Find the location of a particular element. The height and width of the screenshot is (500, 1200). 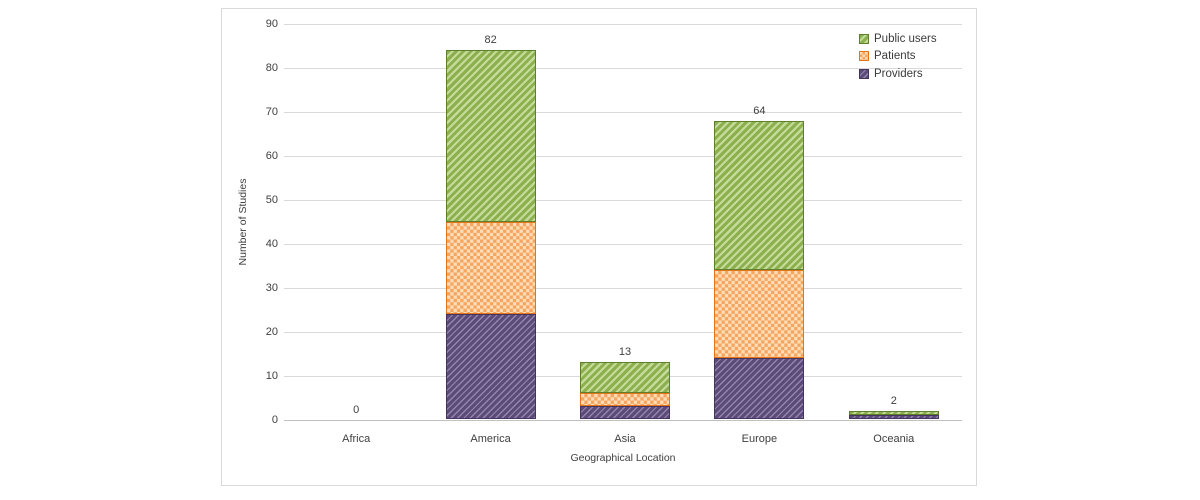

x-tick-label-africa: Africa is located at coordinates (356, 439).